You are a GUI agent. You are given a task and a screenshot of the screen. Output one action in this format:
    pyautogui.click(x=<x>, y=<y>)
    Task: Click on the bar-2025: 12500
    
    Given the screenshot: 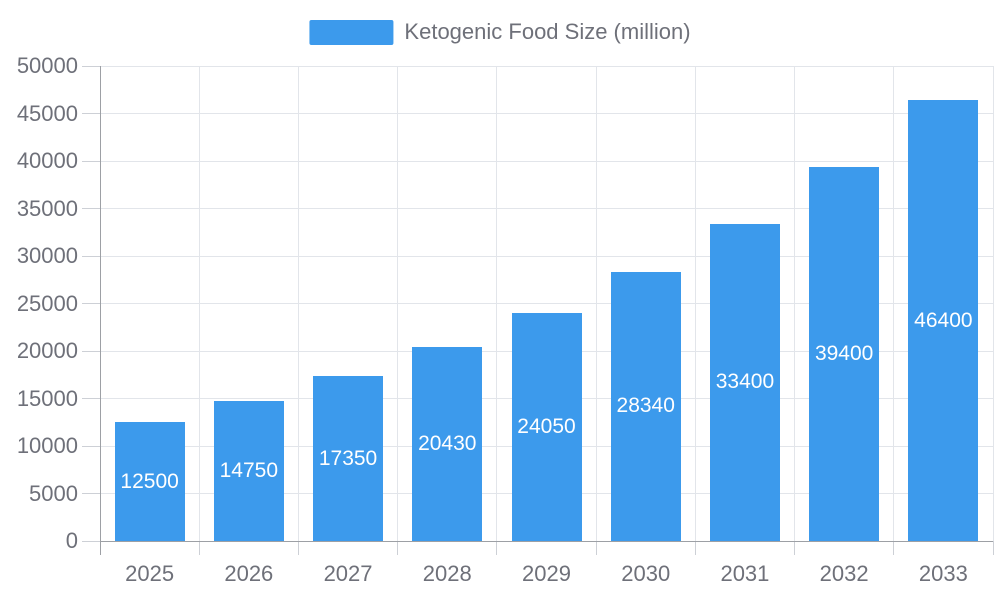 What is the action you would take?
    pyautogui.click(x=149, y=481)
    